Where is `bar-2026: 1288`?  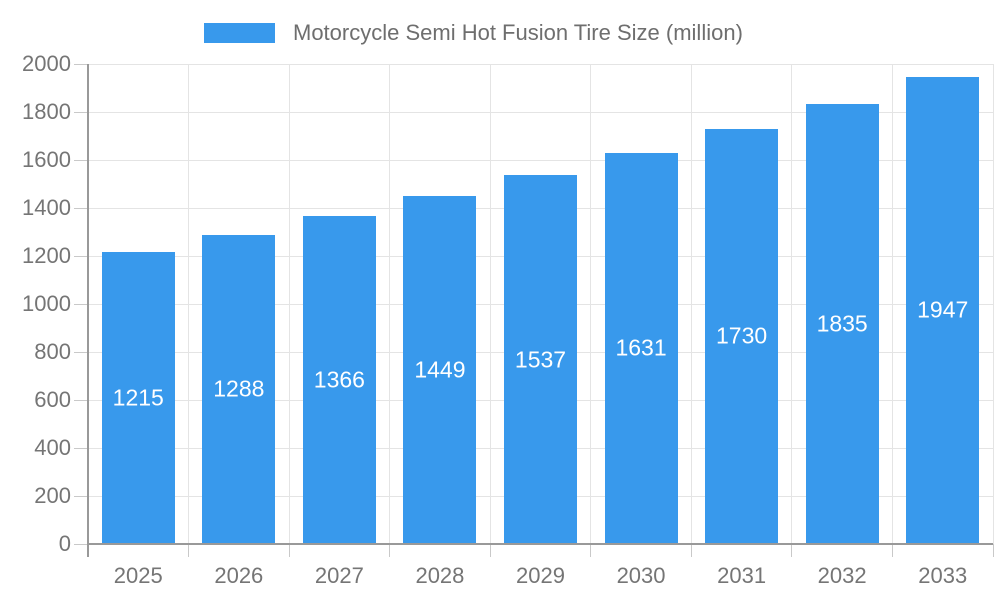 bar-2026: 1288 is located at coordinates (239, 389).